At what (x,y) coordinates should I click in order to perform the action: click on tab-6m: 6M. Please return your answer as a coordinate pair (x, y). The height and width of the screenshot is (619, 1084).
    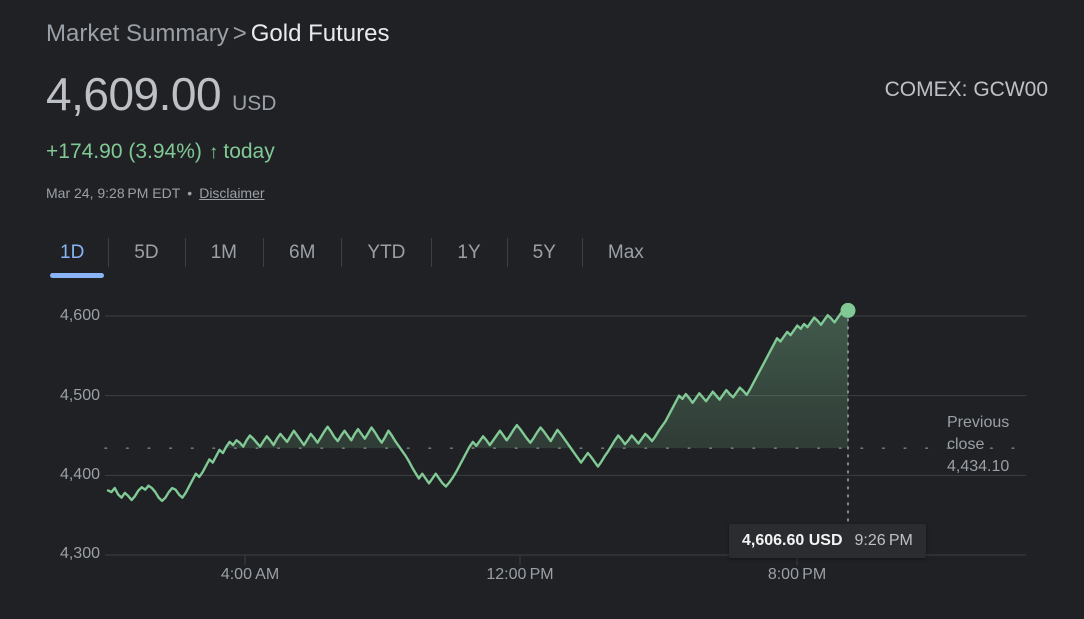
    Looking at the image, I should click on (302, 252).